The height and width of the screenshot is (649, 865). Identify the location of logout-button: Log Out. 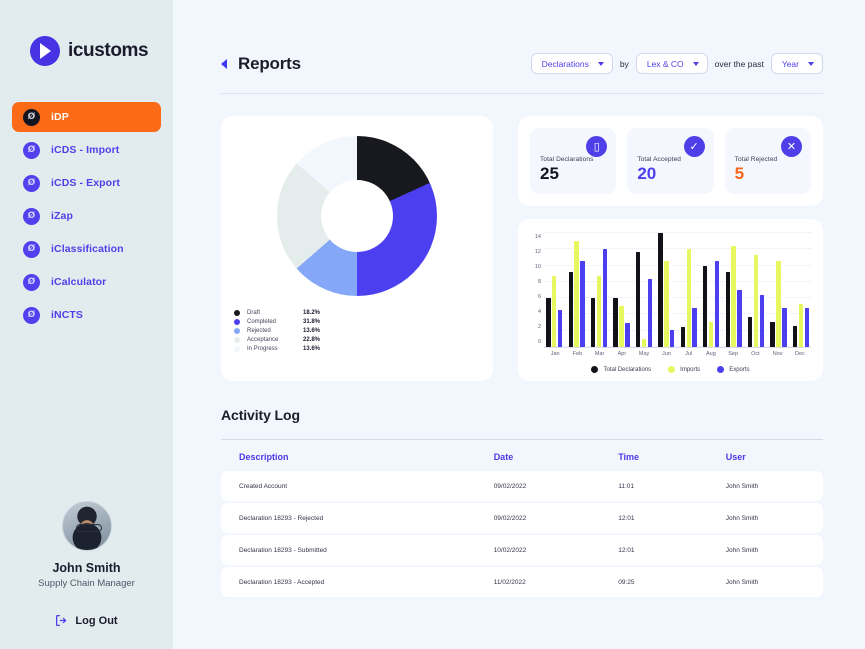
(86, 620).